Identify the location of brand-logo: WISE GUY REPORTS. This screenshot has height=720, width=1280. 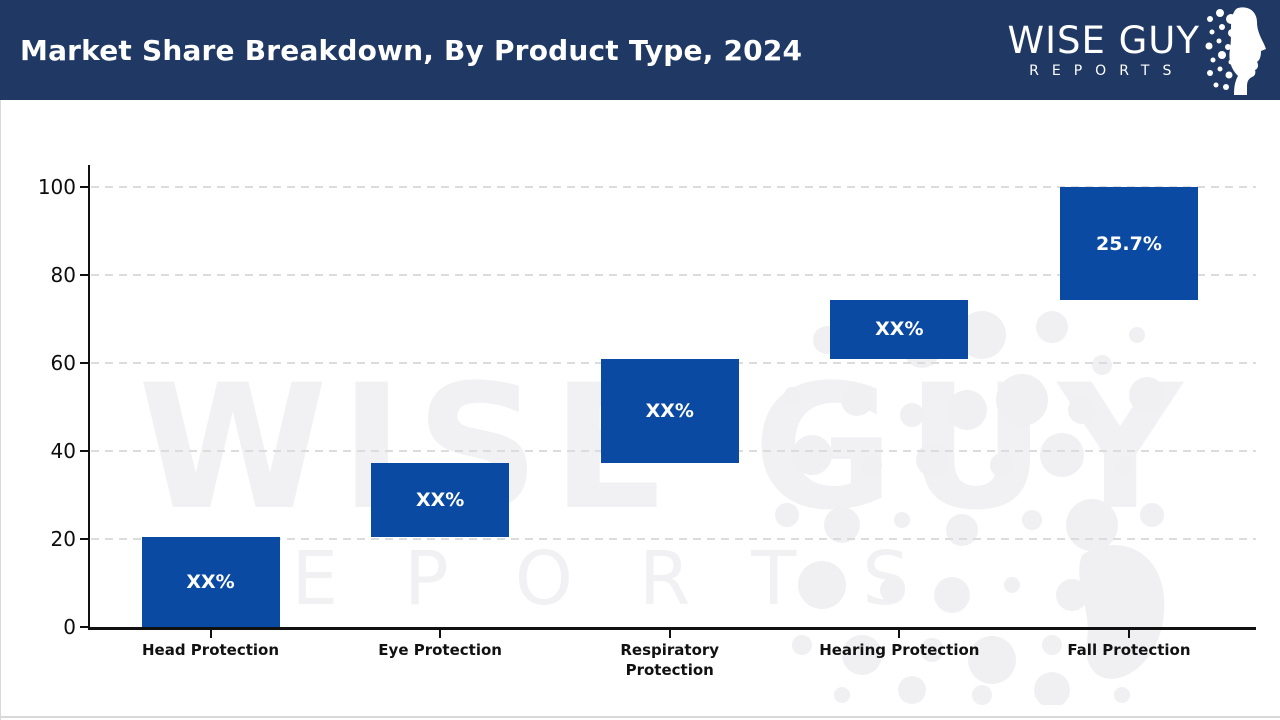
(1137, 50).